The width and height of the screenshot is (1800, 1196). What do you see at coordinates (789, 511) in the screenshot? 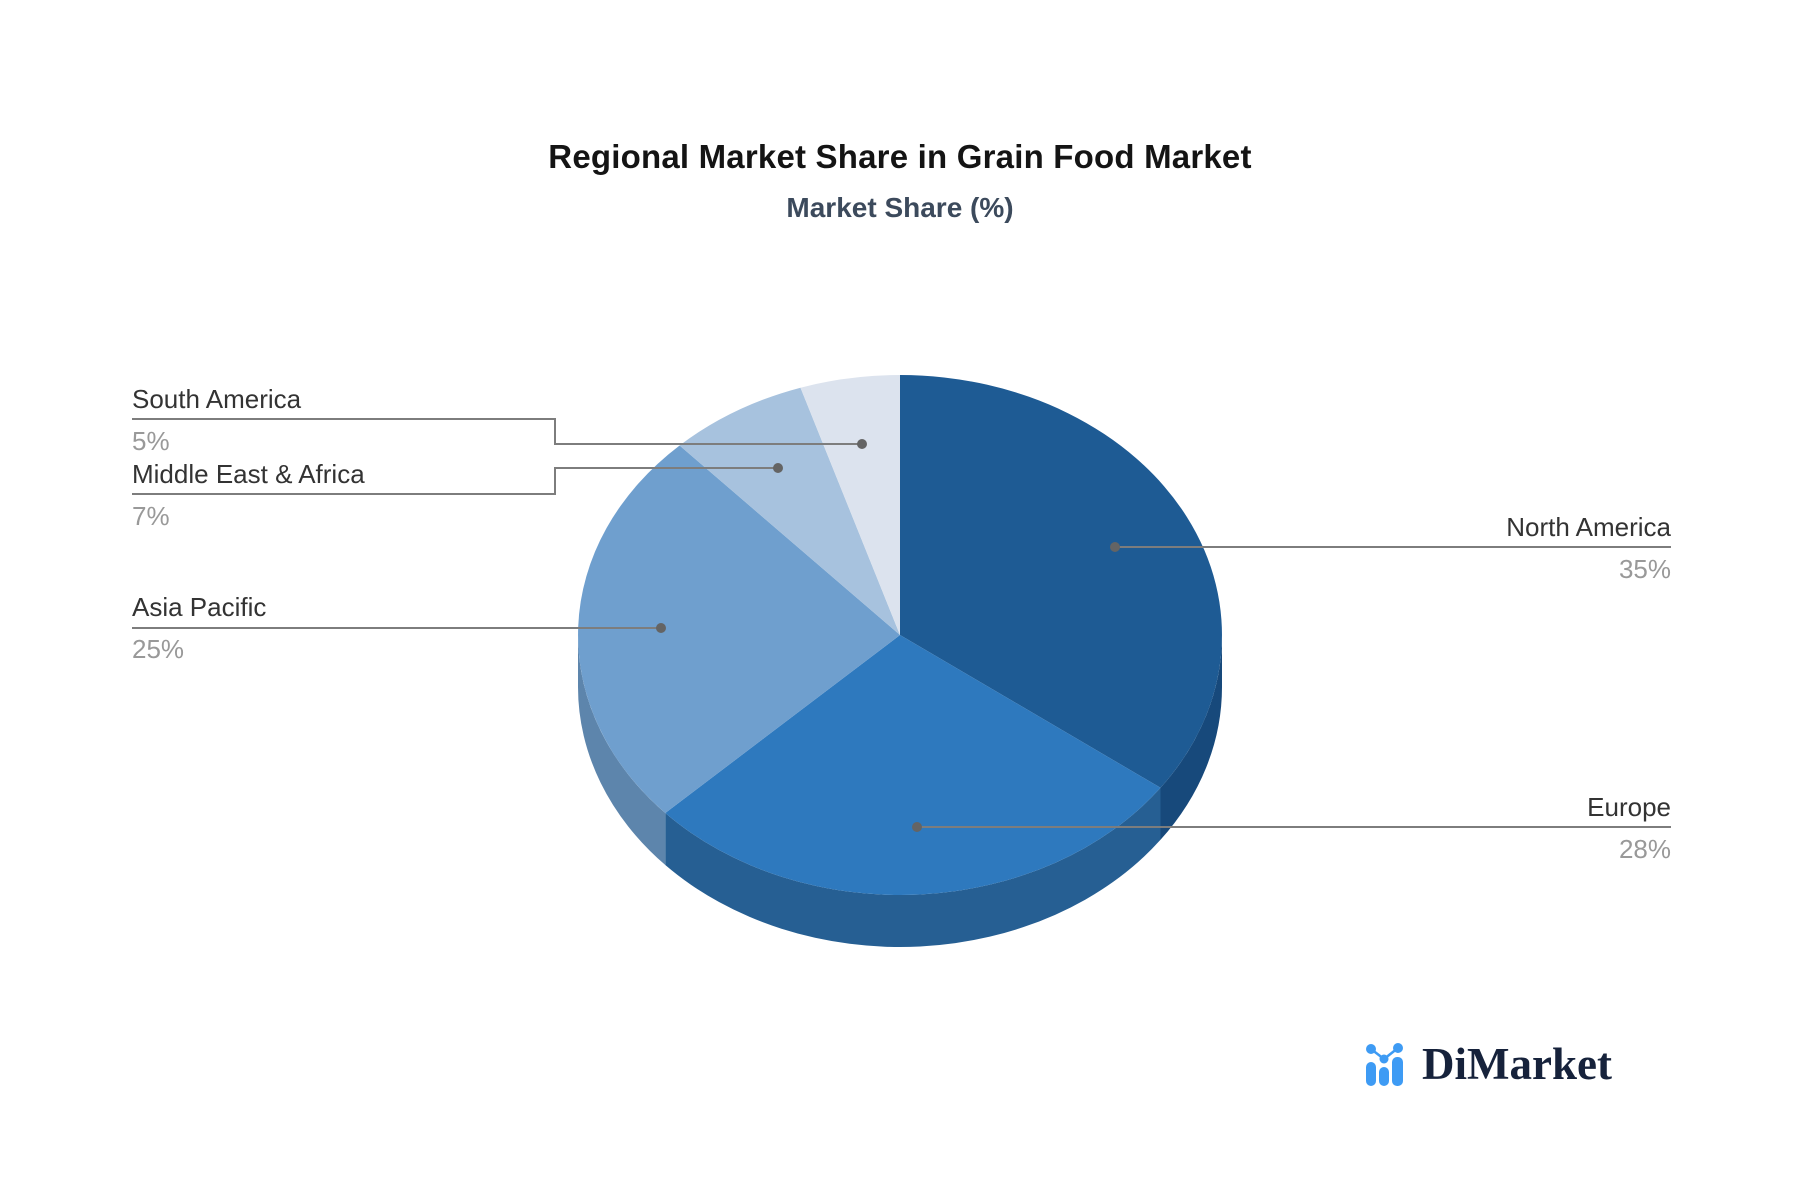
I see `pie-slice-middle-east-africa` at bounding box center [789, 511].